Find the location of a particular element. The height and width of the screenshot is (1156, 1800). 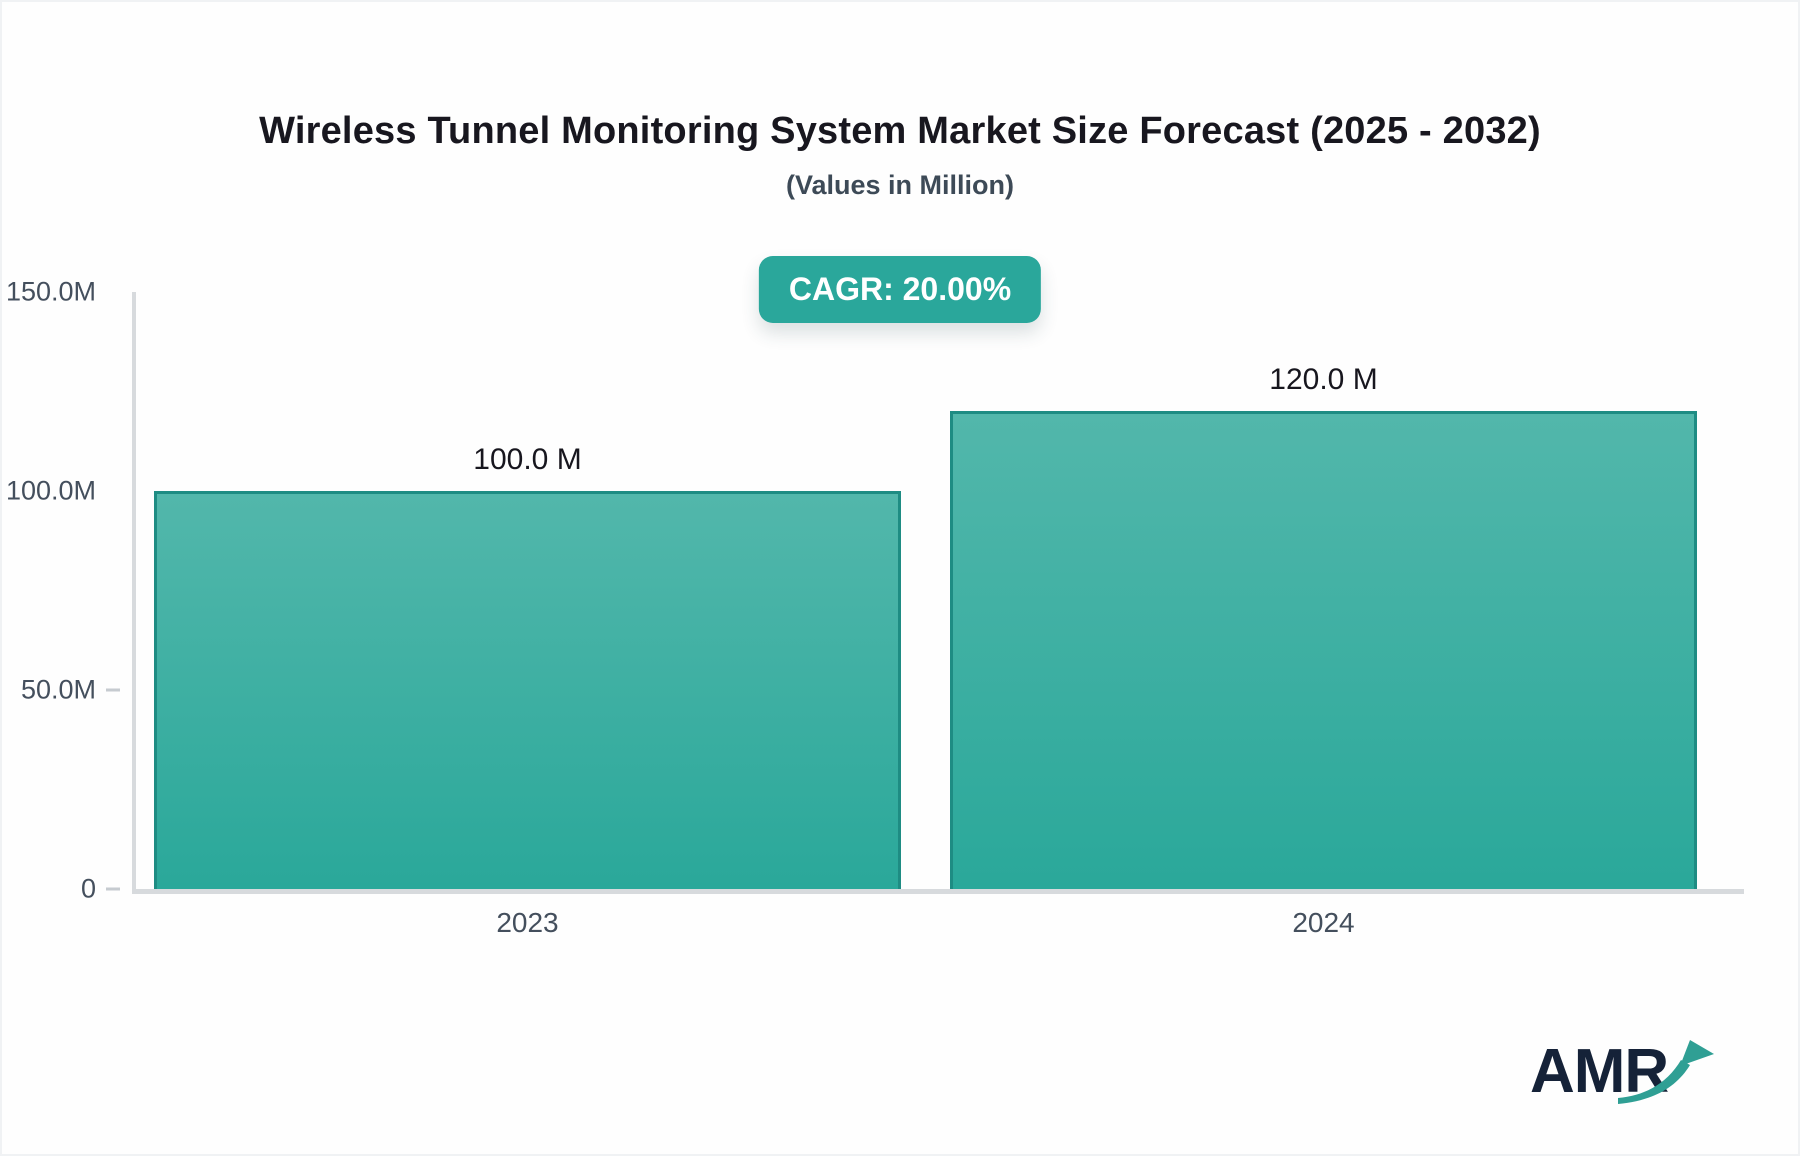

growth-arrow-icon is located at coordinates (1666, 1072).